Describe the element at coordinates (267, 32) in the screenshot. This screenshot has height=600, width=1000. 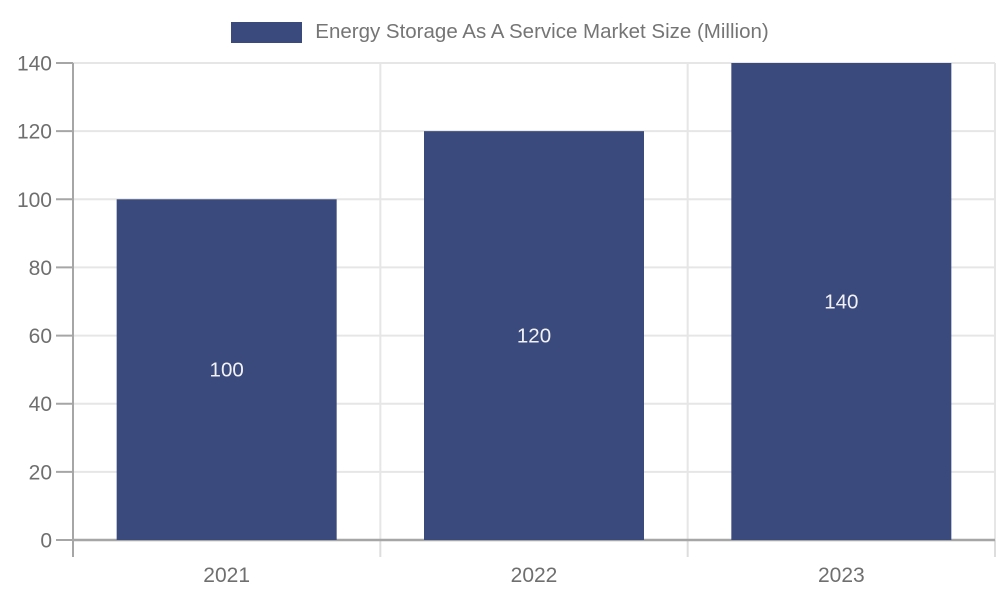
I see `legend-swatch` at that location.